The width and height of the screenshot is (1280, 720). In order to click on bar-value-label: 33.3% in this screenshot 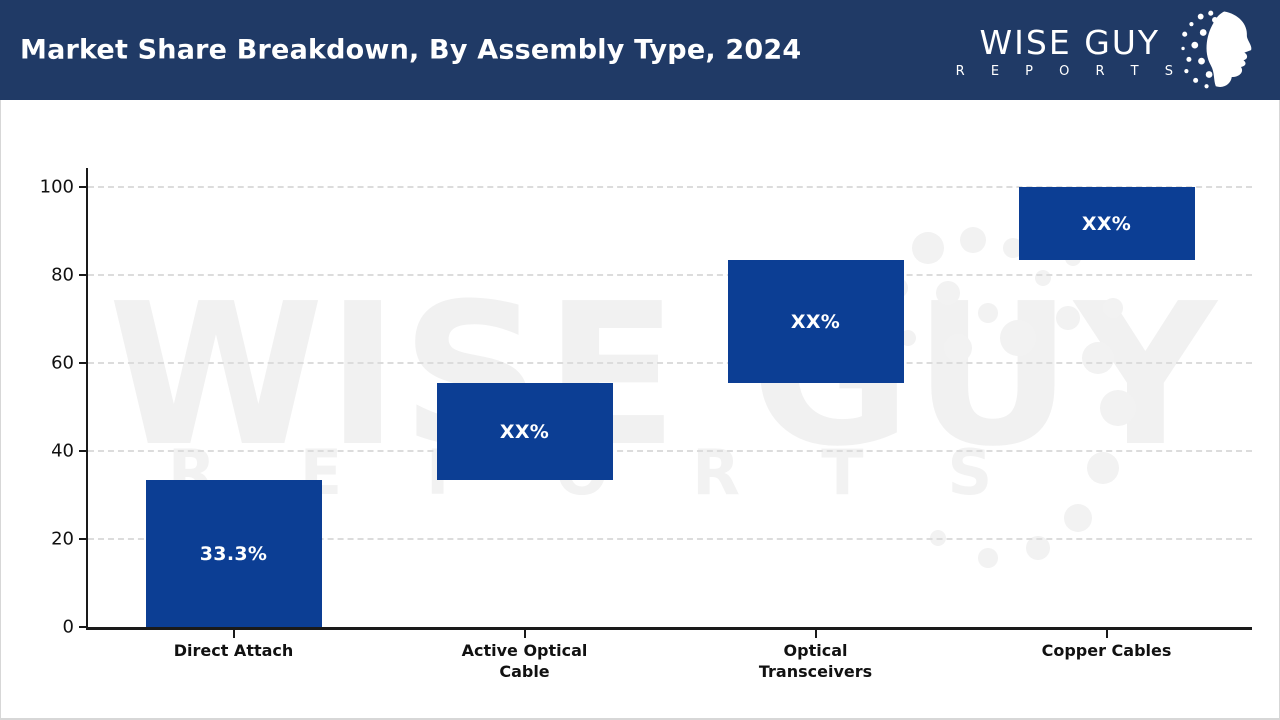, I will do `click(233, 553)`.